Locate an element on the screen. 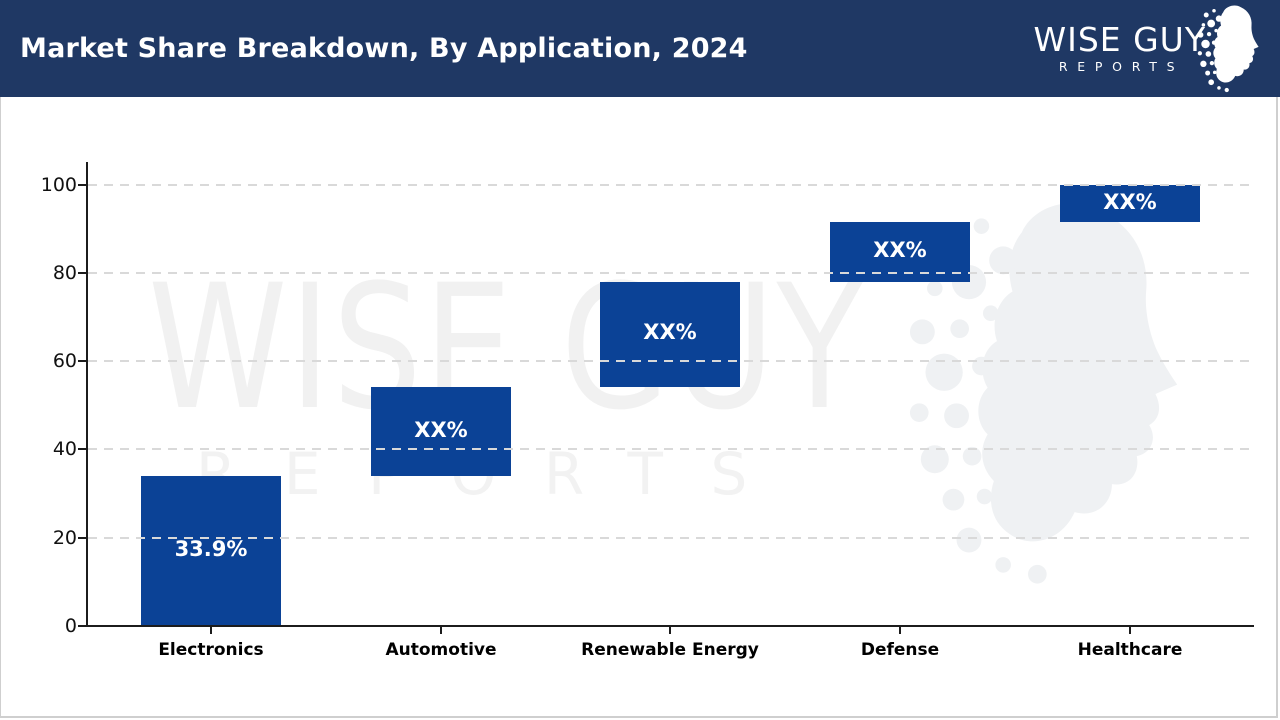 The width and height of the screenshot is (1280, 720). x-category-label: Automotive is located at coordinates (441, 650).